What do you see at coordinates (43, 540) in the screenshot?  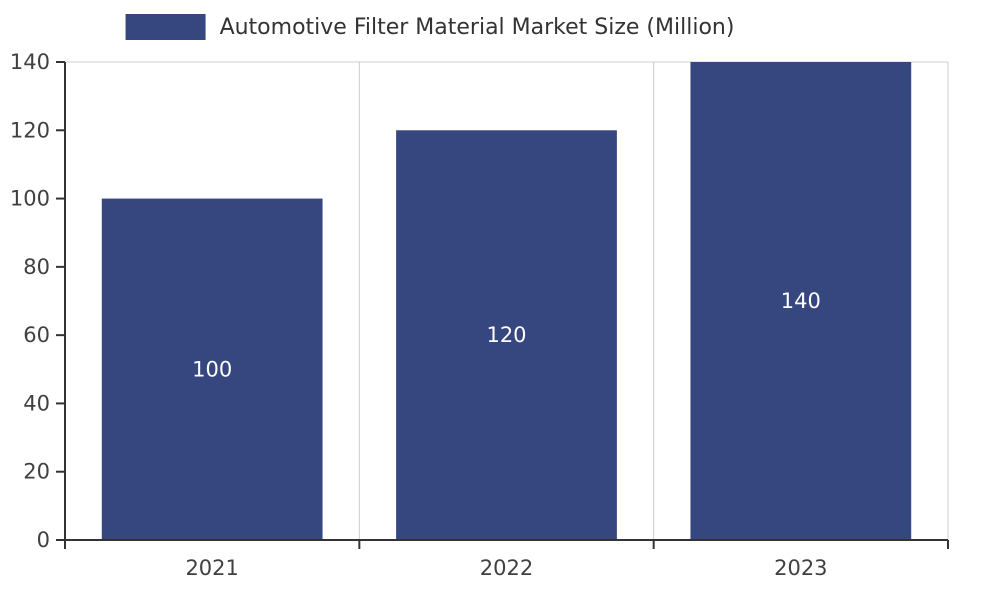 I see `y-tick-label: 0` at bounding box center [43, 540].